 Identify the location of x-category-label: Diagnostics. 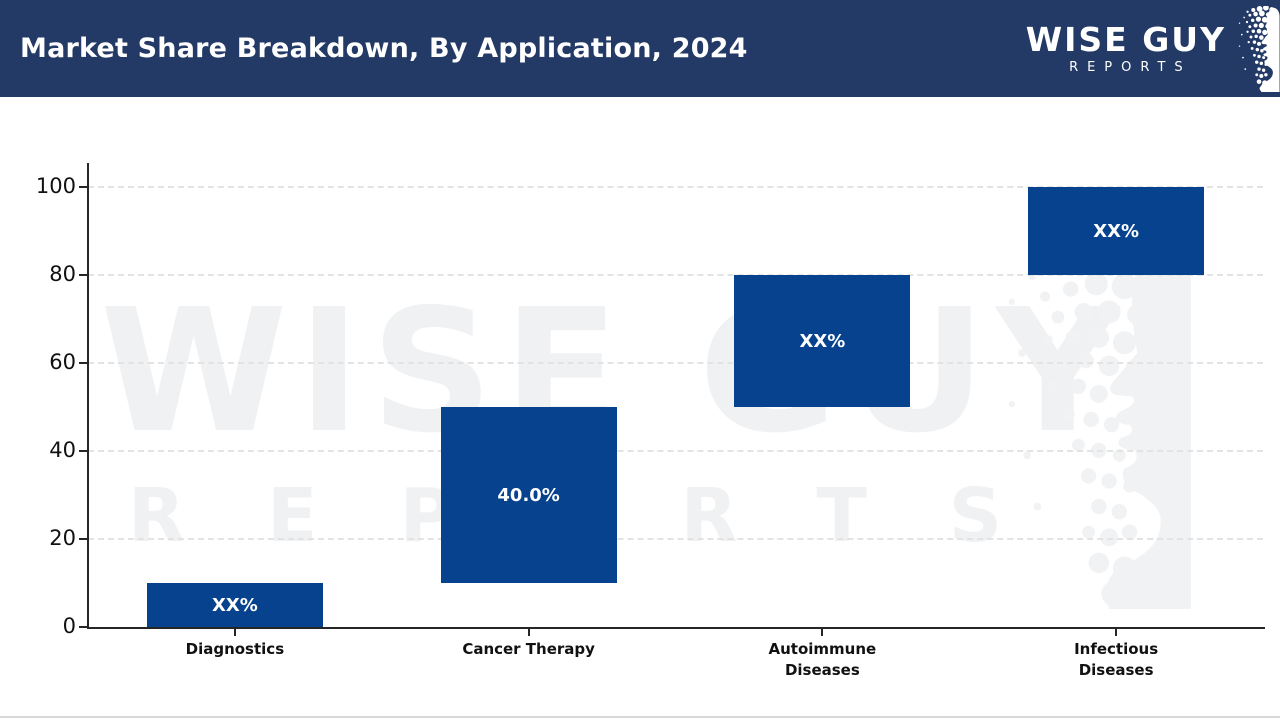
(235, 649).